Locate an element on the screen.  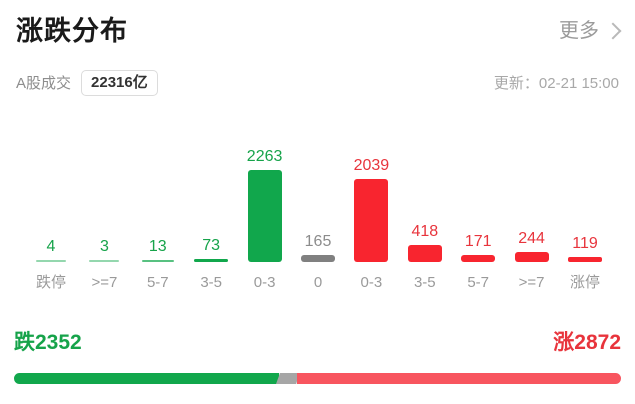
bar-group: 244 is located at coordinates (532, 185).